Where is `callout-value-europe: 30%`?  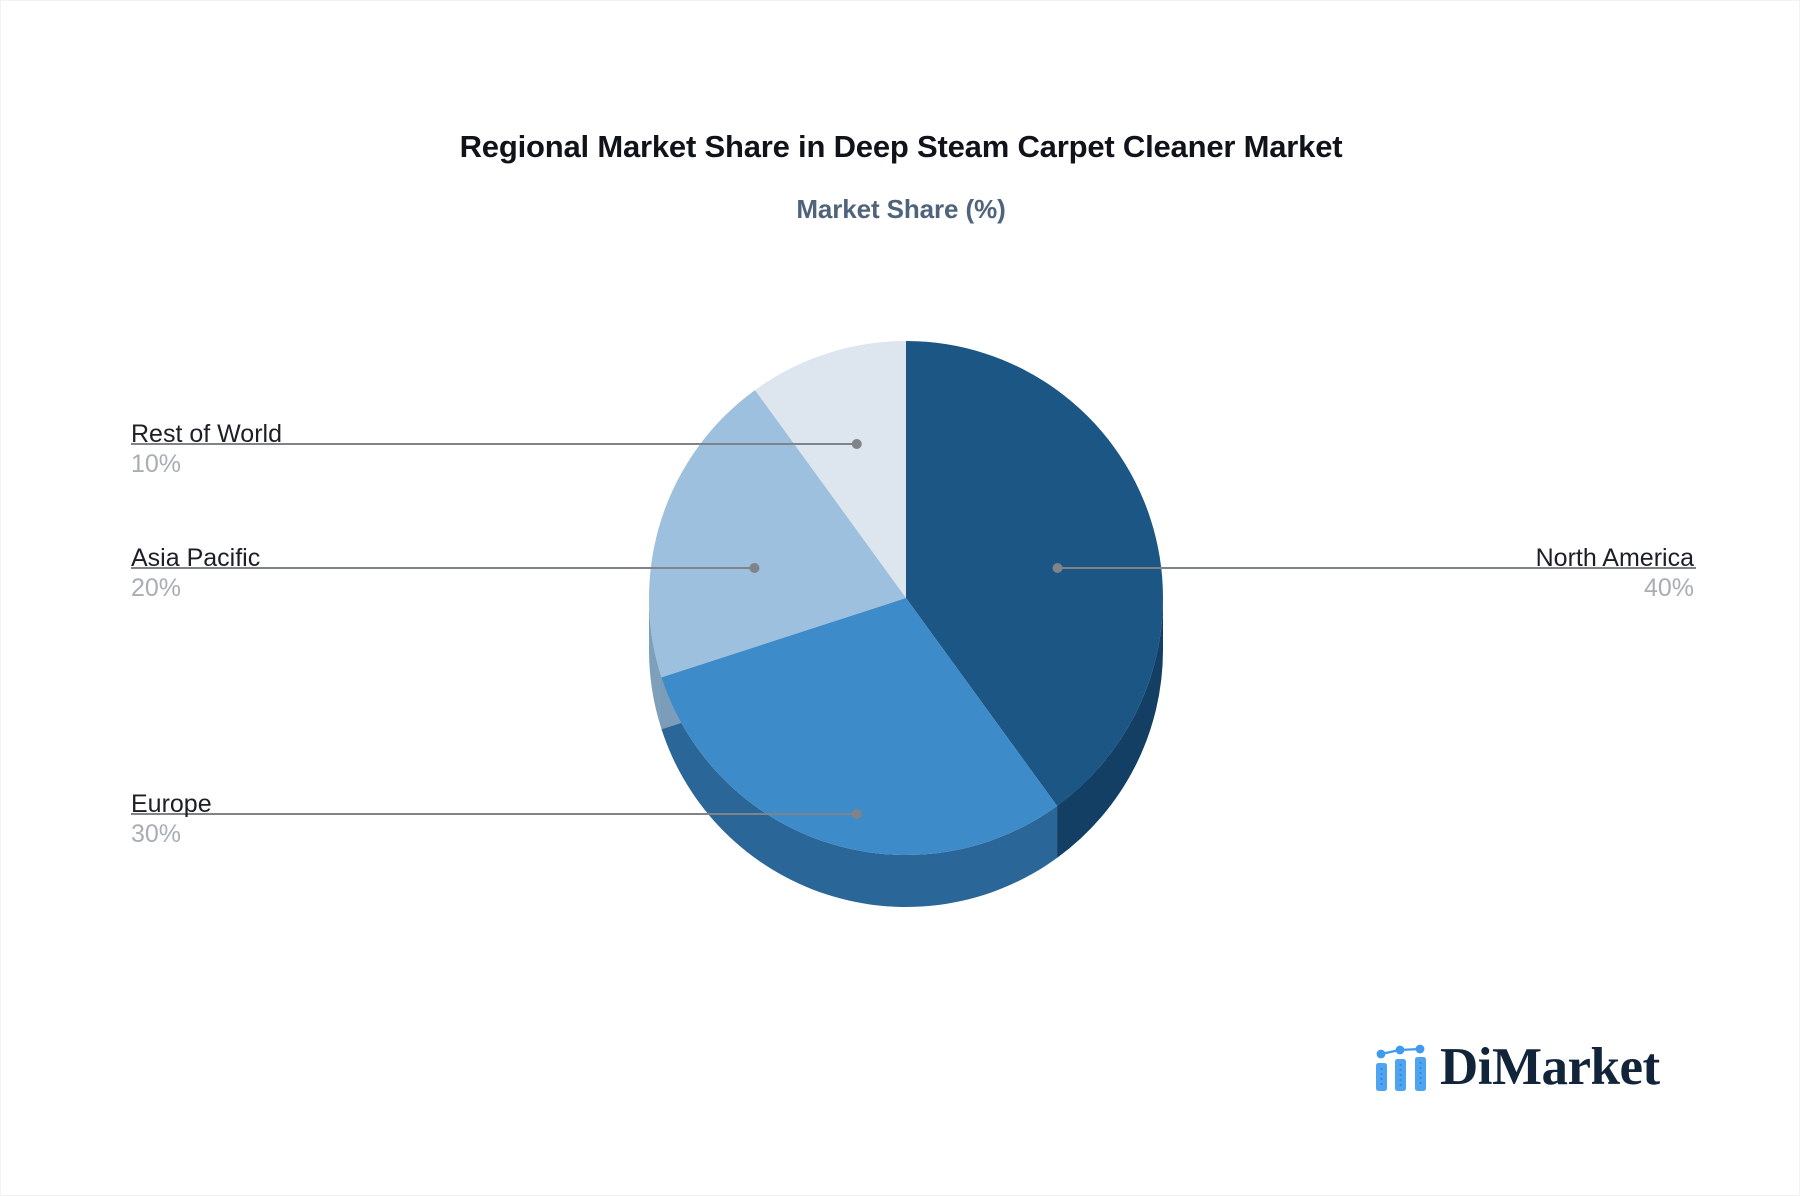
callout-value-europe: 30% is located at coordinates (156, 834).